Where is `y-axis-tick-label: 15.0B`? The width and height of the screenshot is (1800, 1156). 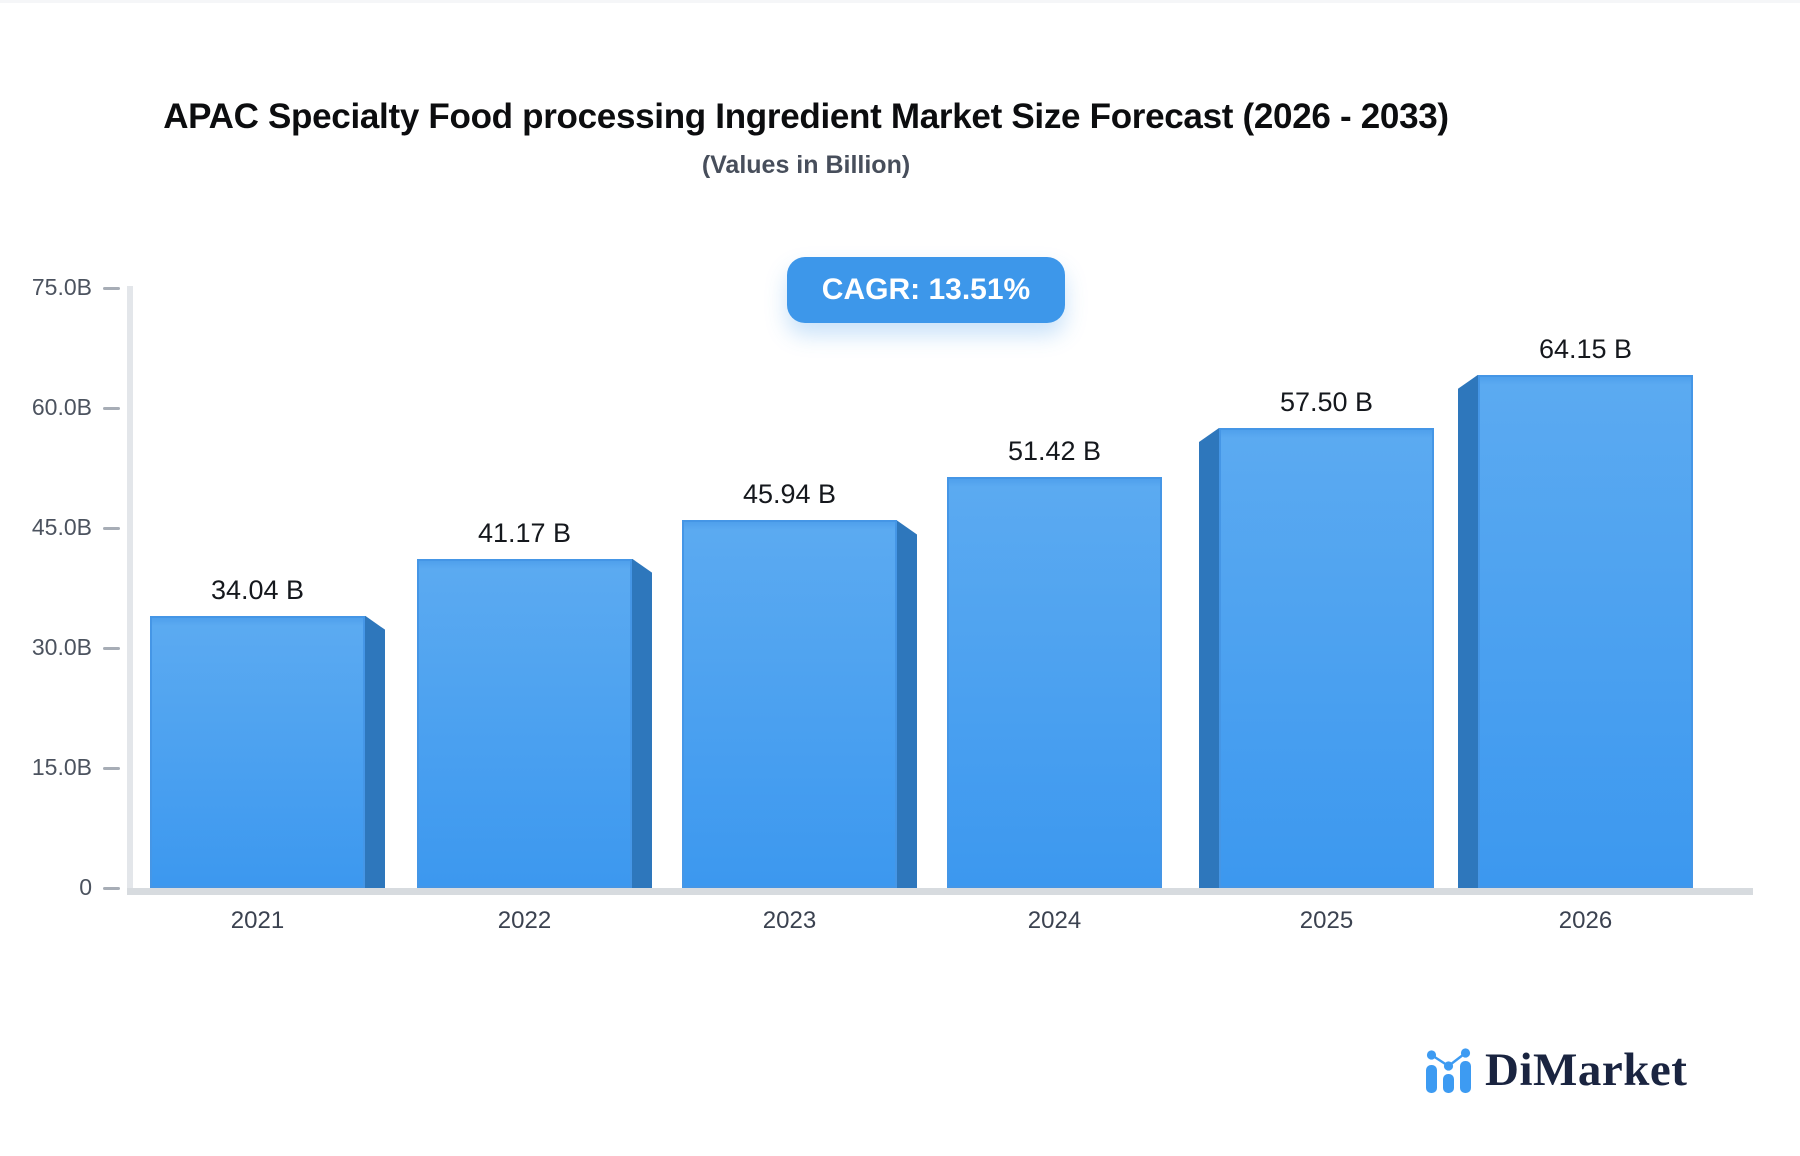
y-axis-tick-label: 15.0B is located at coordinates (61, 767).